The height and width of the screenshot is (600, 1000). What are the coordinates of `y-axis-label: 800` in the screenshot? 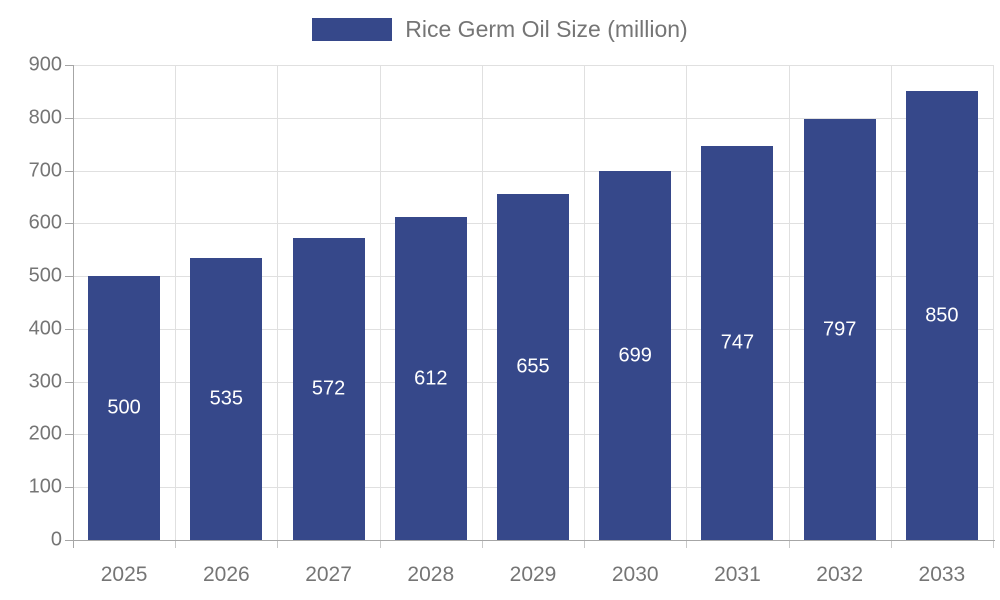 It's located at (45, 117).